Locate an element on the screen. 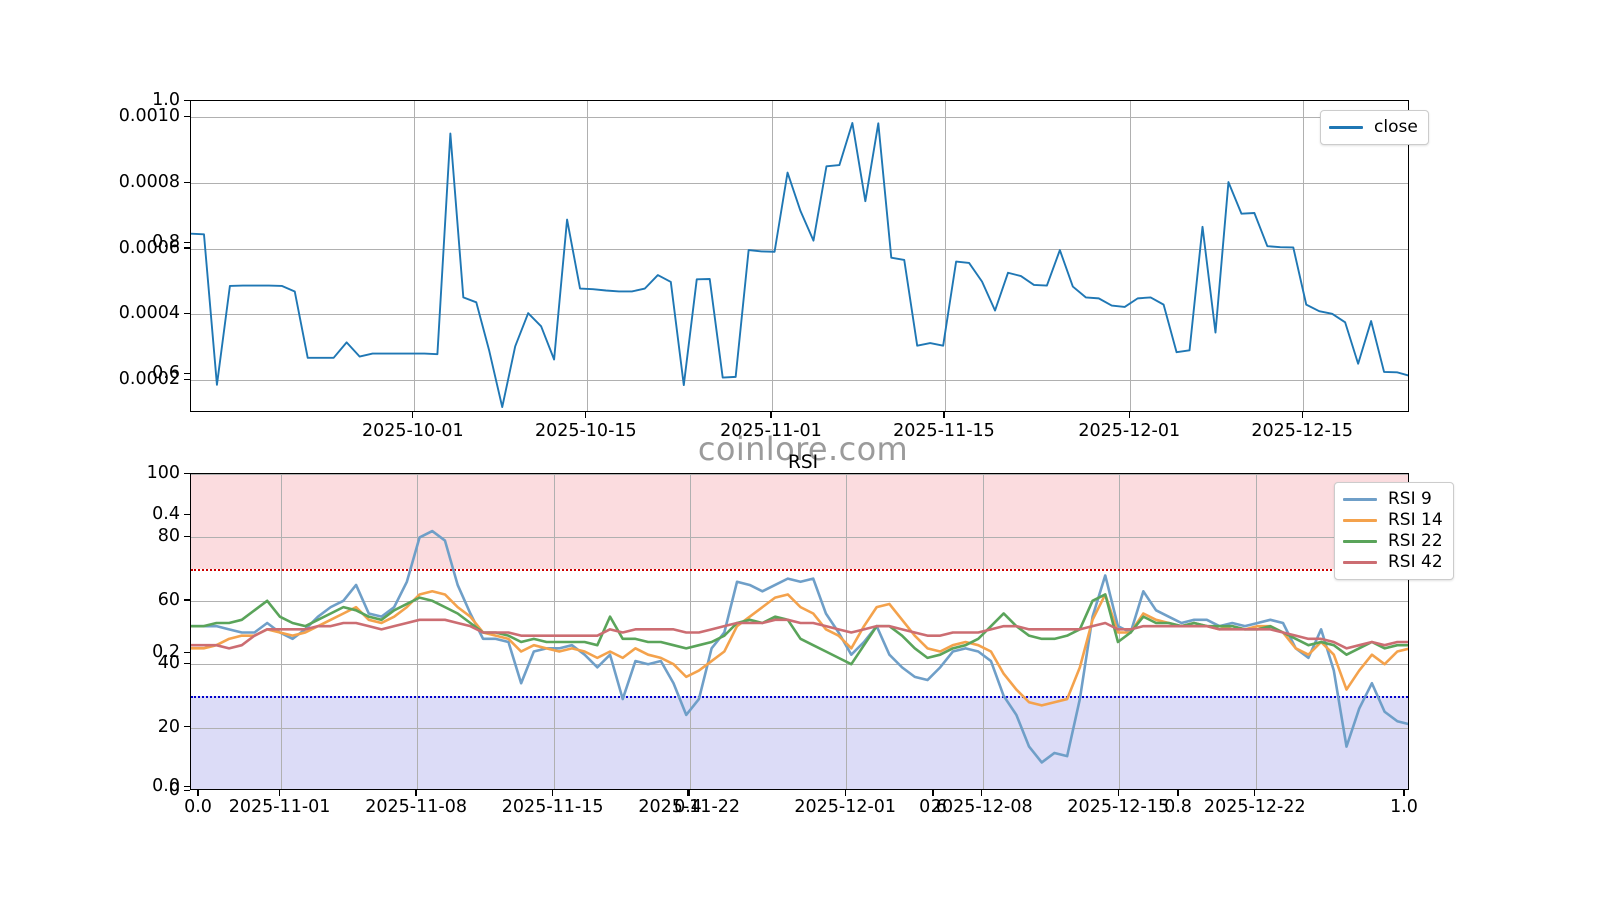 This screenshot has height=900, width=1600. x-axis-tick-label: 2025-12-22 is located at coordinates (1254, 807).